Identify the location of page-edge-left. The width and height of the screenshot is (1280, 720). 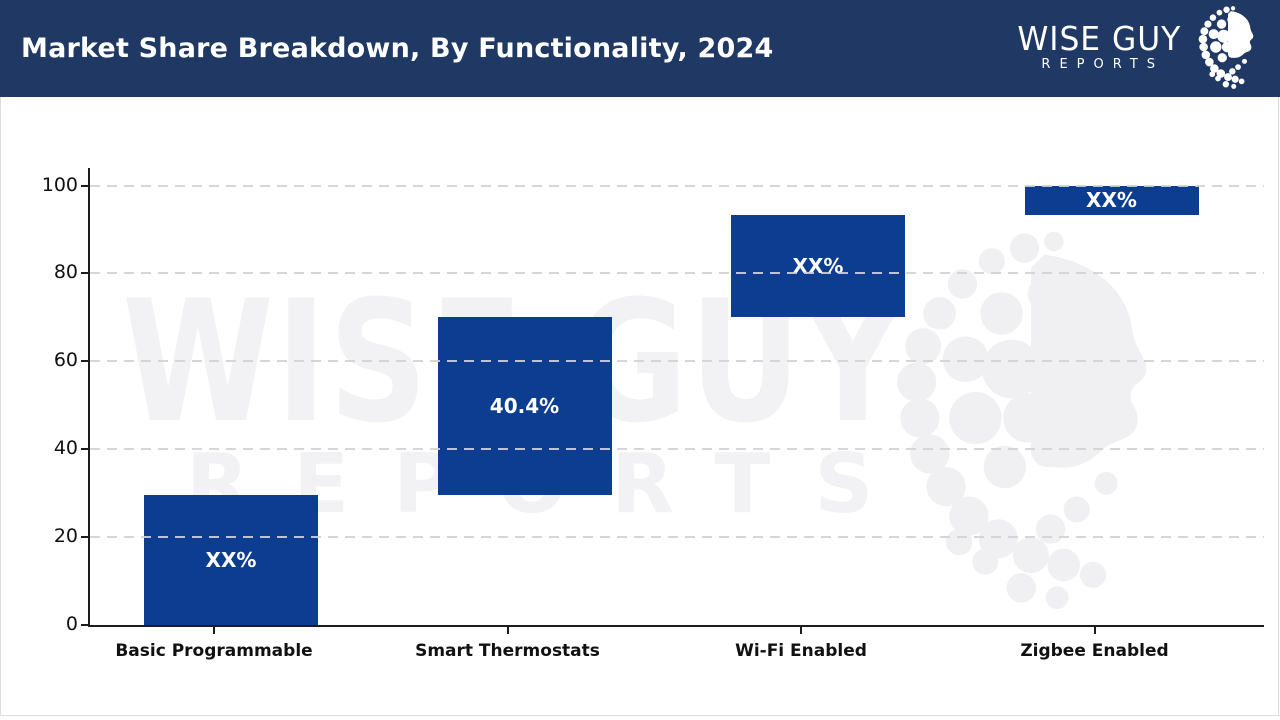
(0, 406).